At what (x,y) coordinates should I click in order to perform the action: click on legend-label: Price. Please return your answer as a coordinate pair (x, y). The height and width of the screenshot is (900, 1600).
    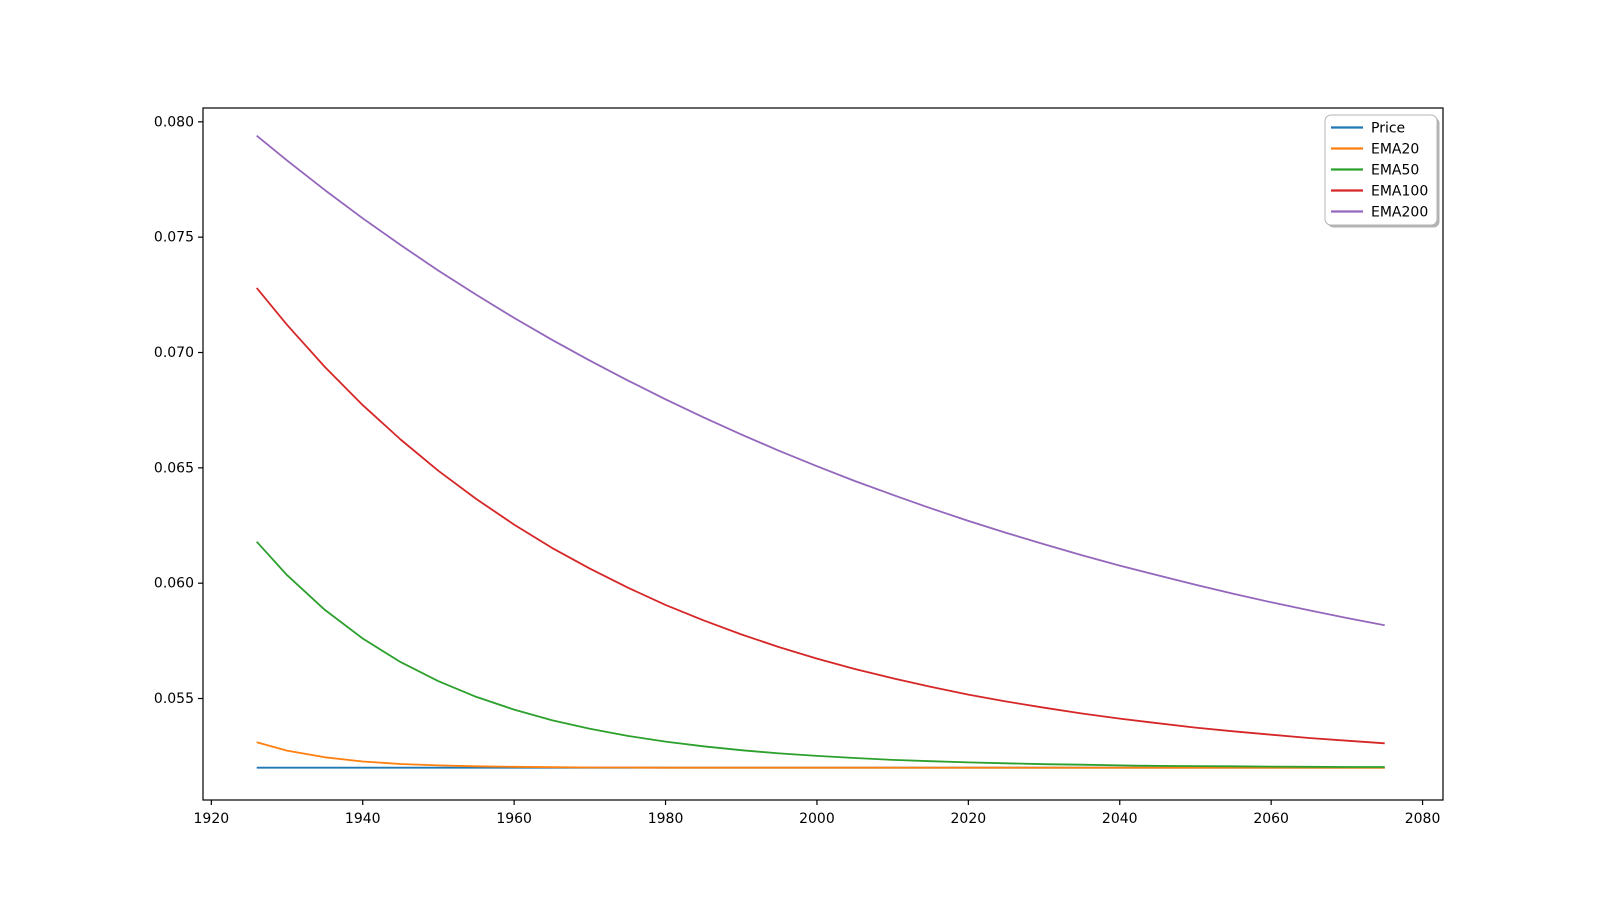
    Looking at the image, I should click on (1388, 129).